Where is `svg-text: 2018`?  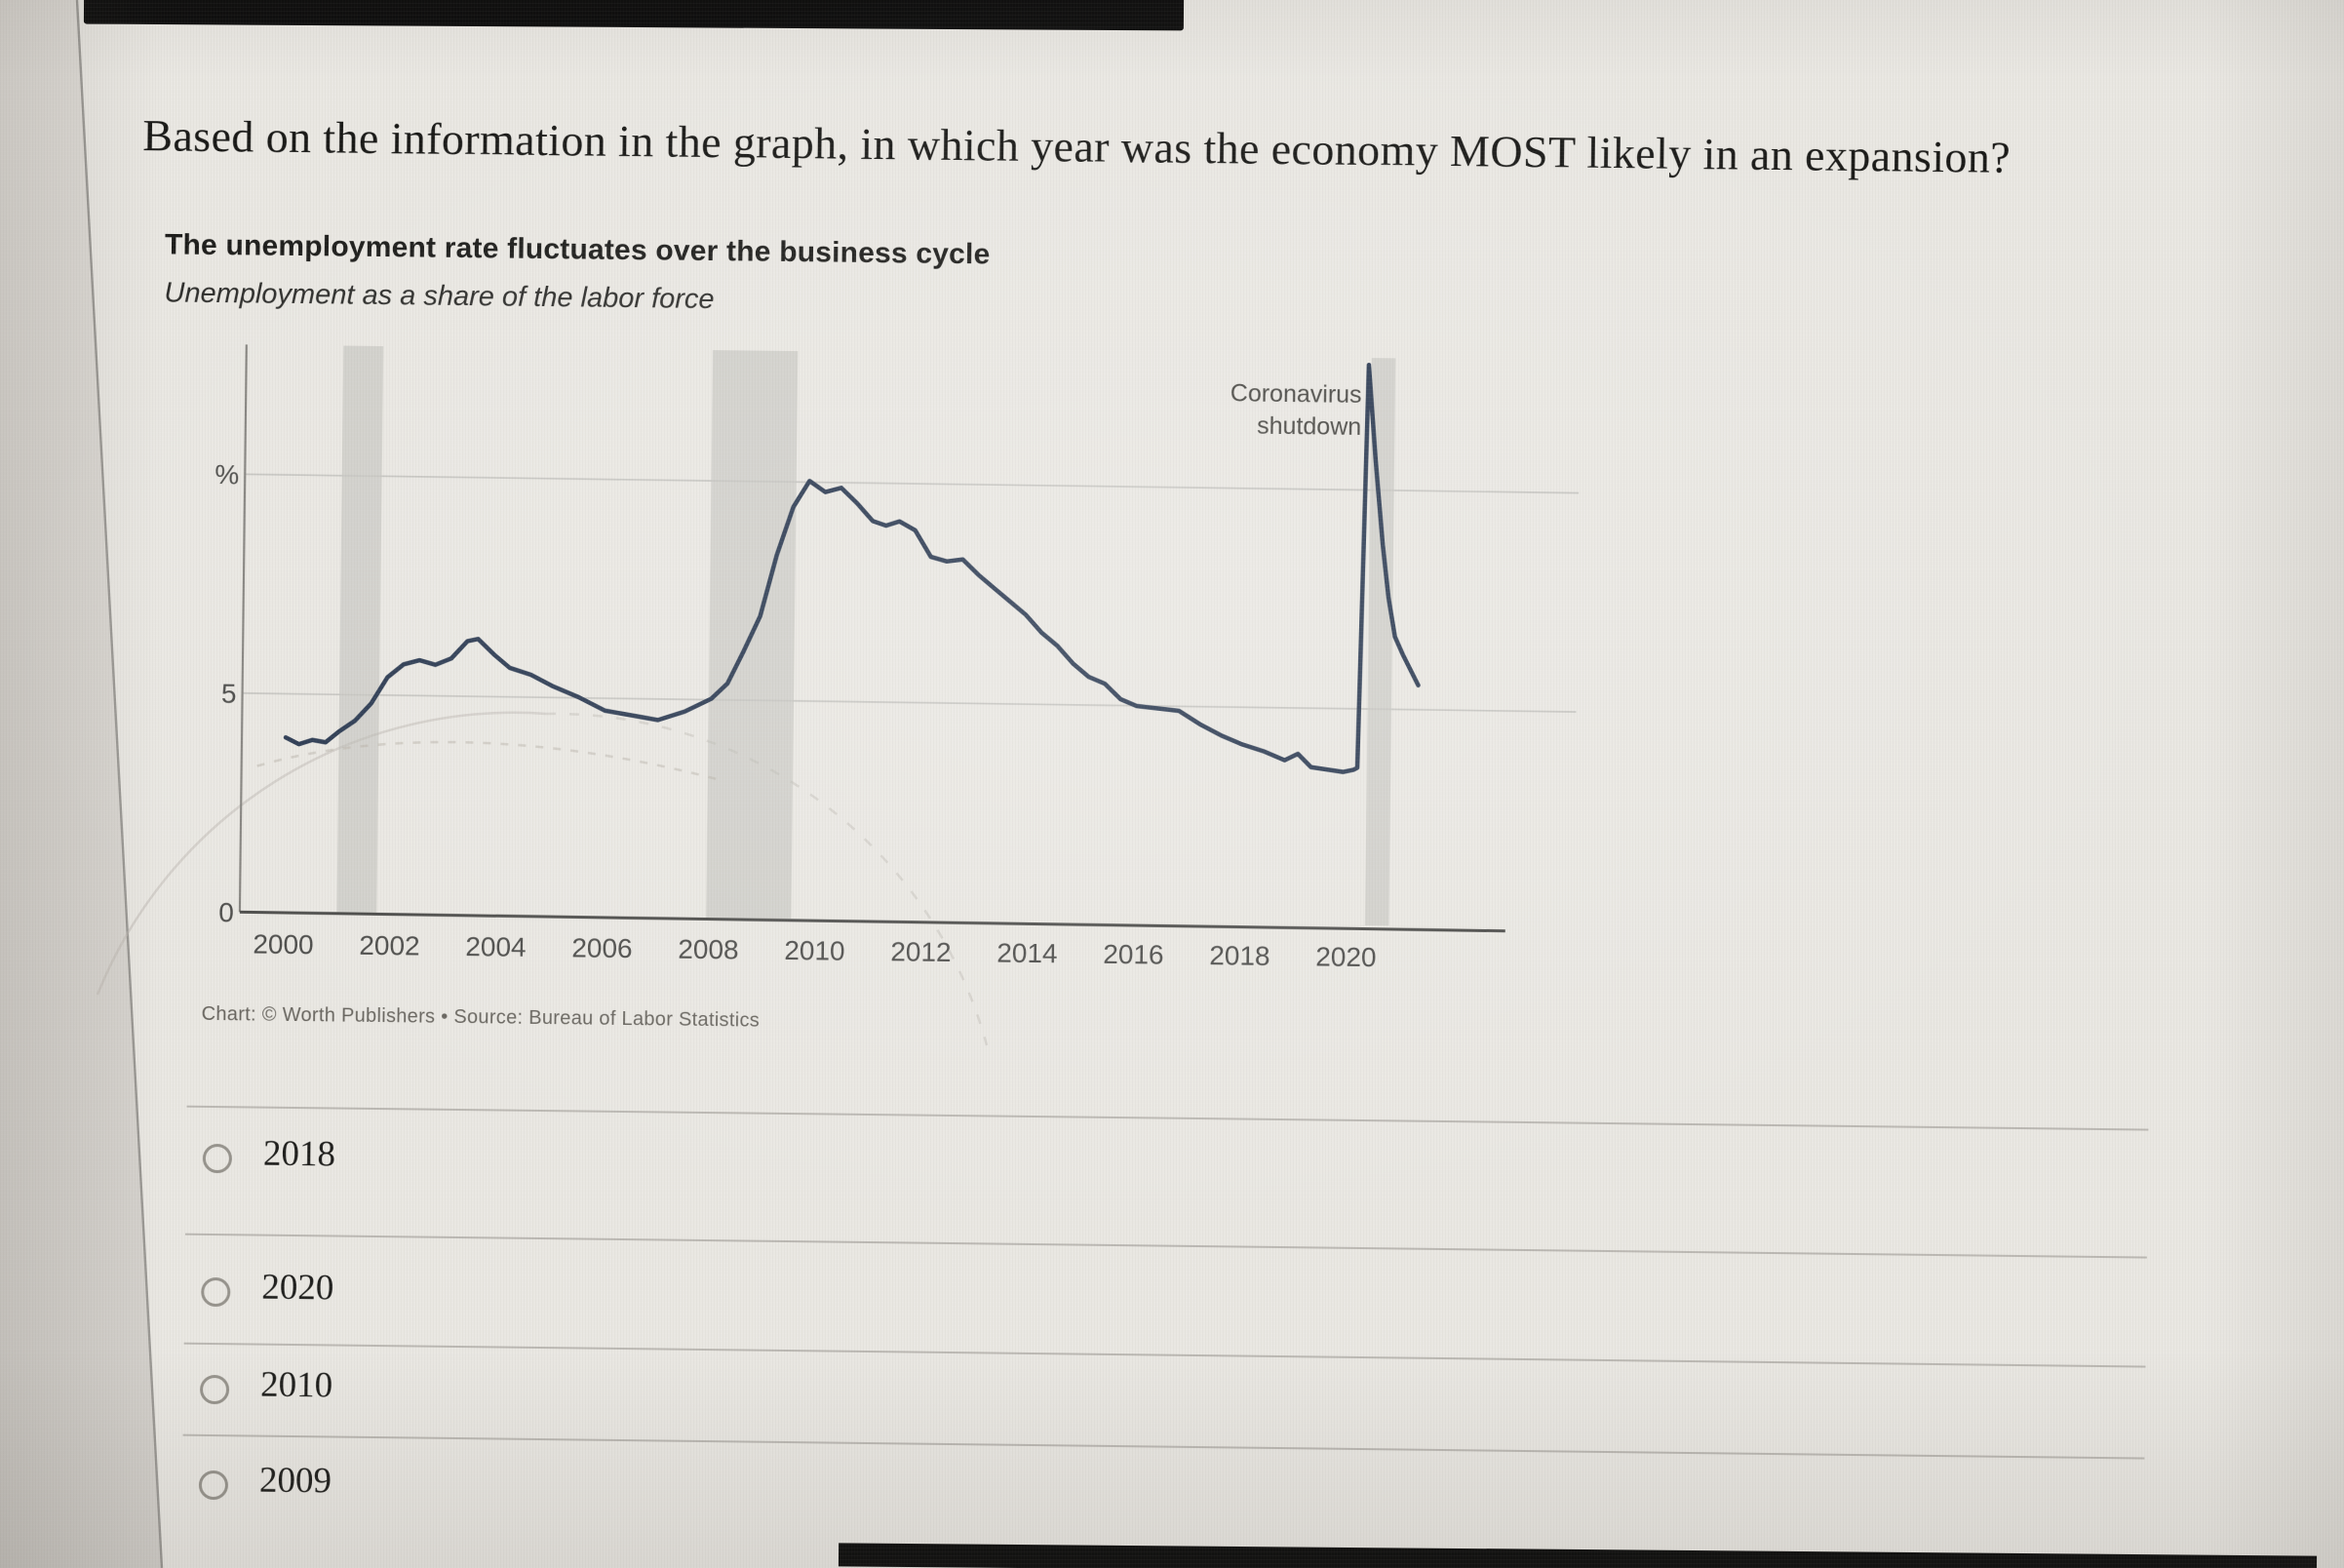 svg-text: 2018 is located at coordinates (1239, 955).